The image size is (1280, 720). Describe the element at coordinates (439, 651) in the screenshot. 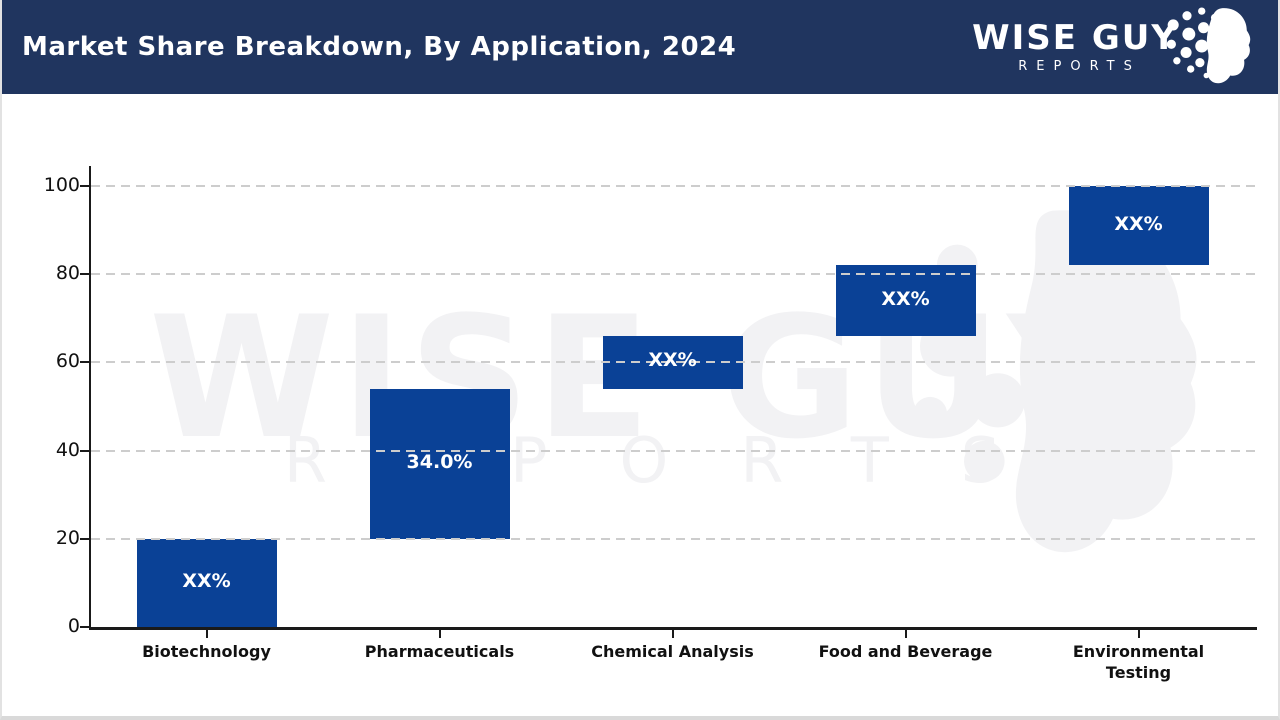

I see `x-tick-label: Pharmaceuticals` at that location.